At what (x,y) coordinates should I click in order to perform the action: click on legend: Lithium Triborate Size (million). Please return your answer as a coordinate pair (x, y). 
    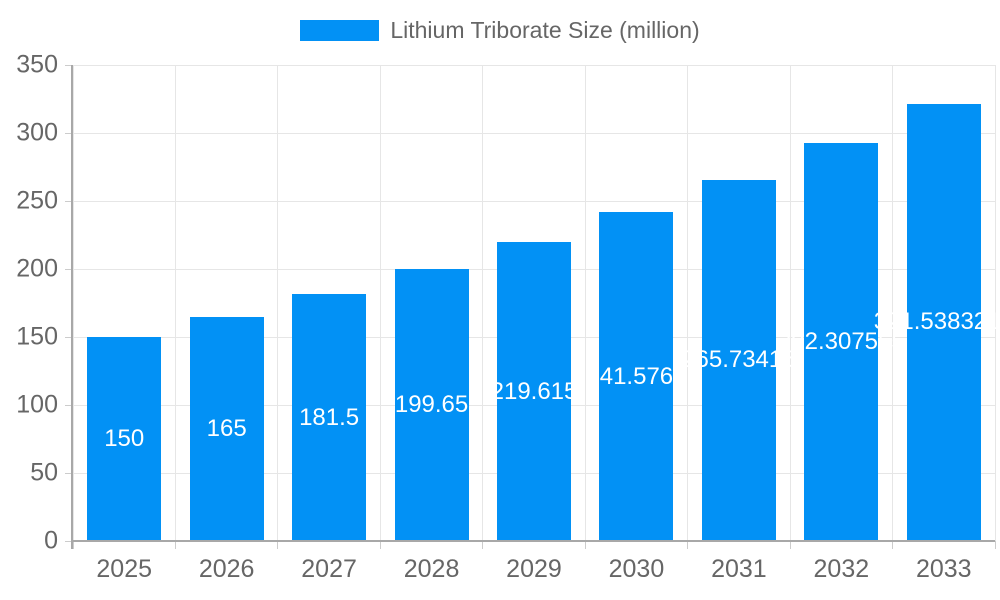
    Looking at the image, I should click on (500, 30).